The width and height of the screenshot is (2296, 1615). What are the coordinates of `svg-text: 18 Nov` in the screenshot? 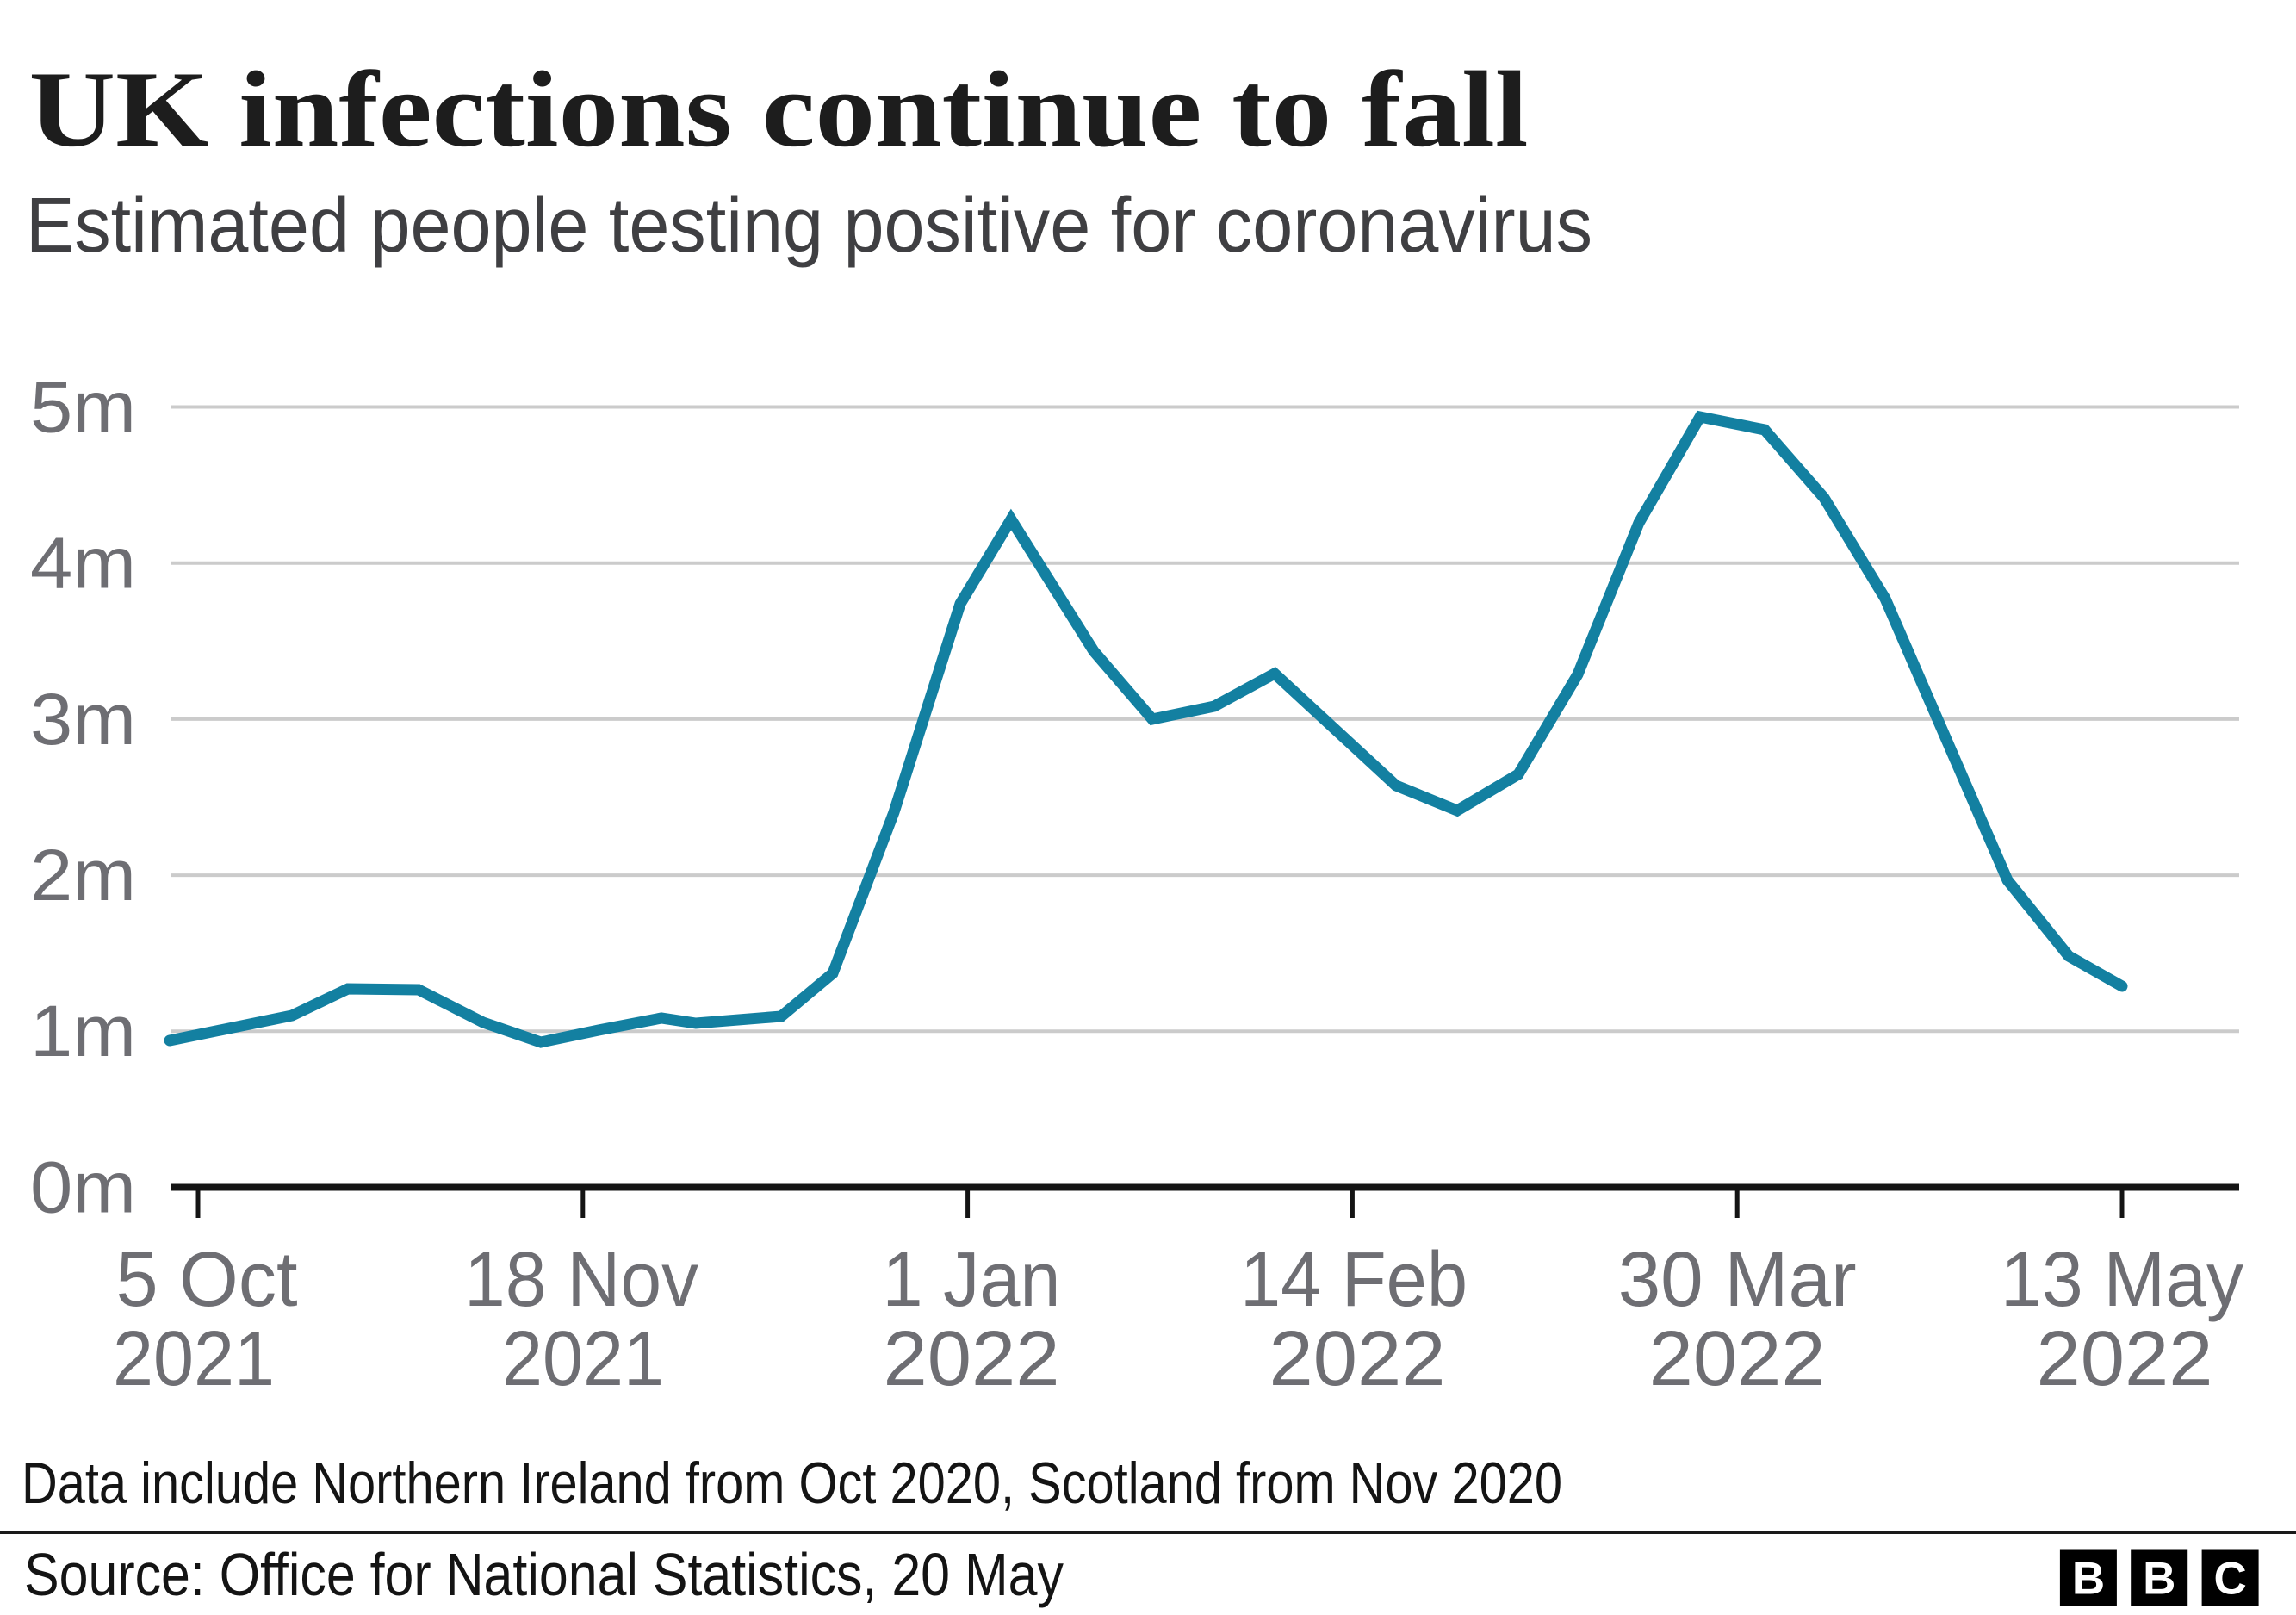 It's located at (581, 1280).